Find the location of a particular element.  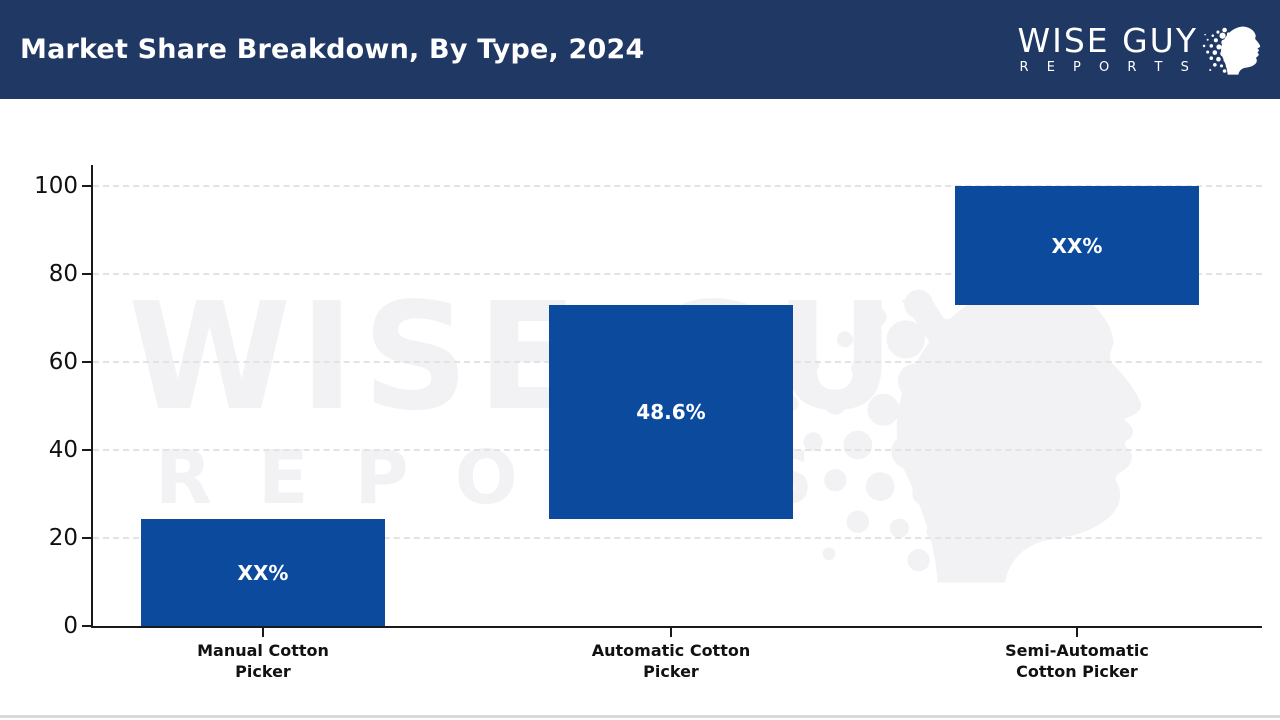

page-title: Market Share Breakdown, By Type, 2024 is located at coordinates (332, 49).